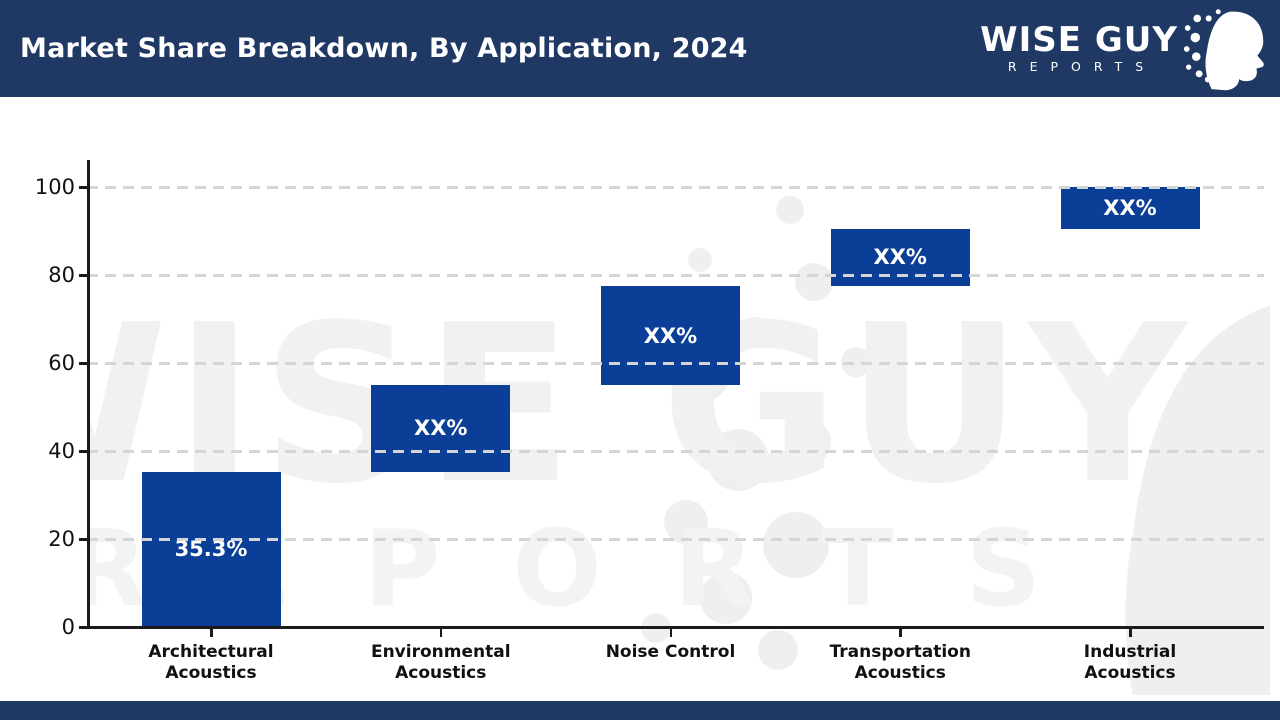 This screenshot has height=720, width=1280. I want to click on bar-architectural-acoustics: 35.3%, so click(211, 549).